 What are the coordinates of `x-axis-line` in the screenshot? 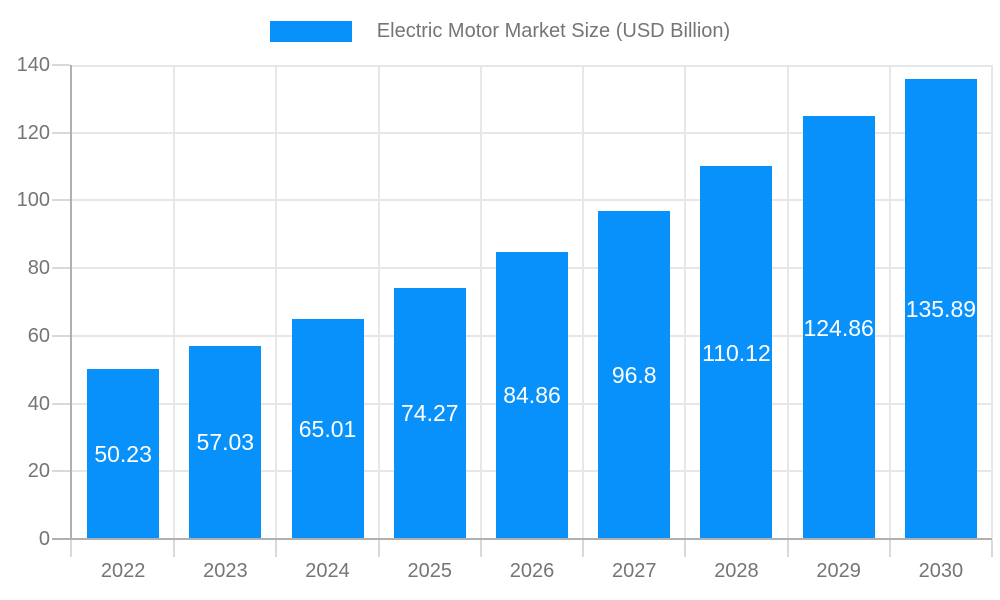 It's located at (531, 539).